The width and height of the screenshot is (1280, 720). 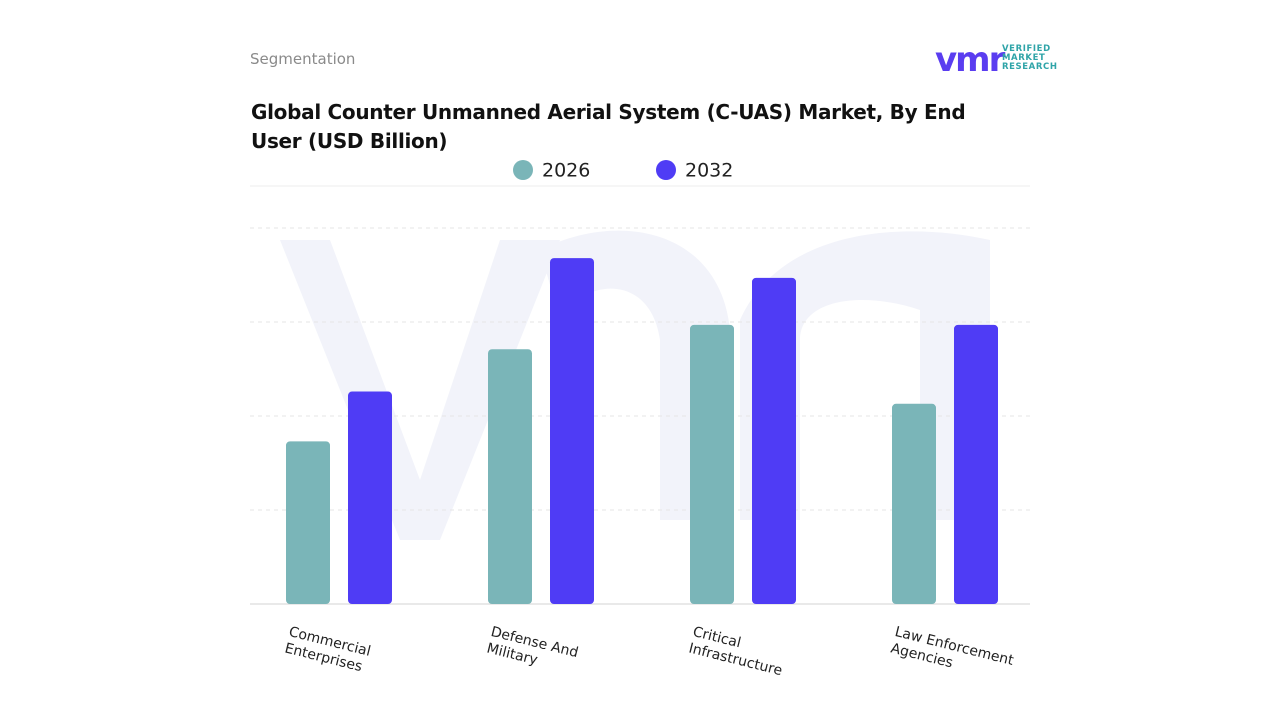 I want to click on logo-text: VERIFIED MARKET RESEARCH, so click(x=1030, y=58).